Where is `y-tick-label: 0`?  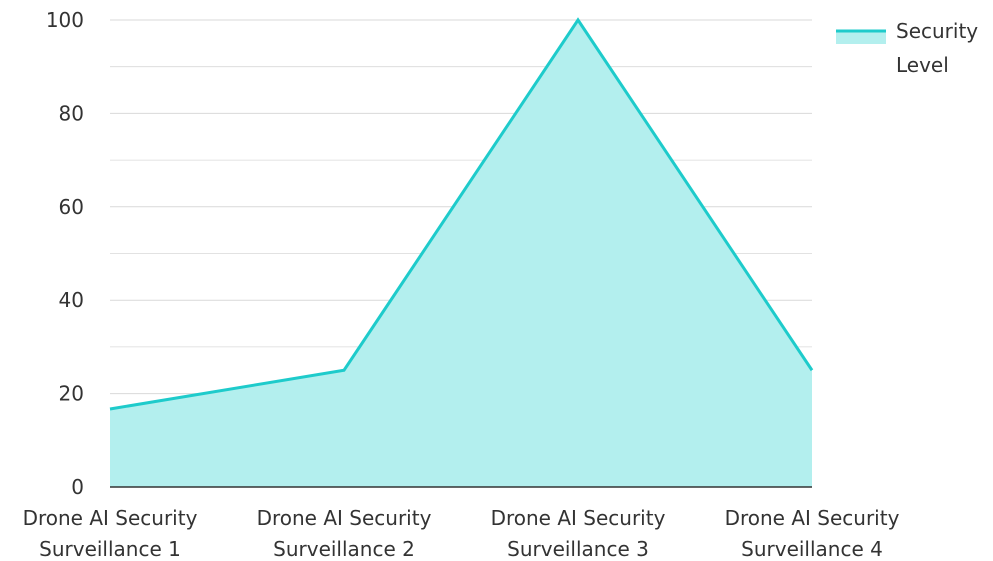 y-tick-label: 0 is located at coordinates (77, 487).